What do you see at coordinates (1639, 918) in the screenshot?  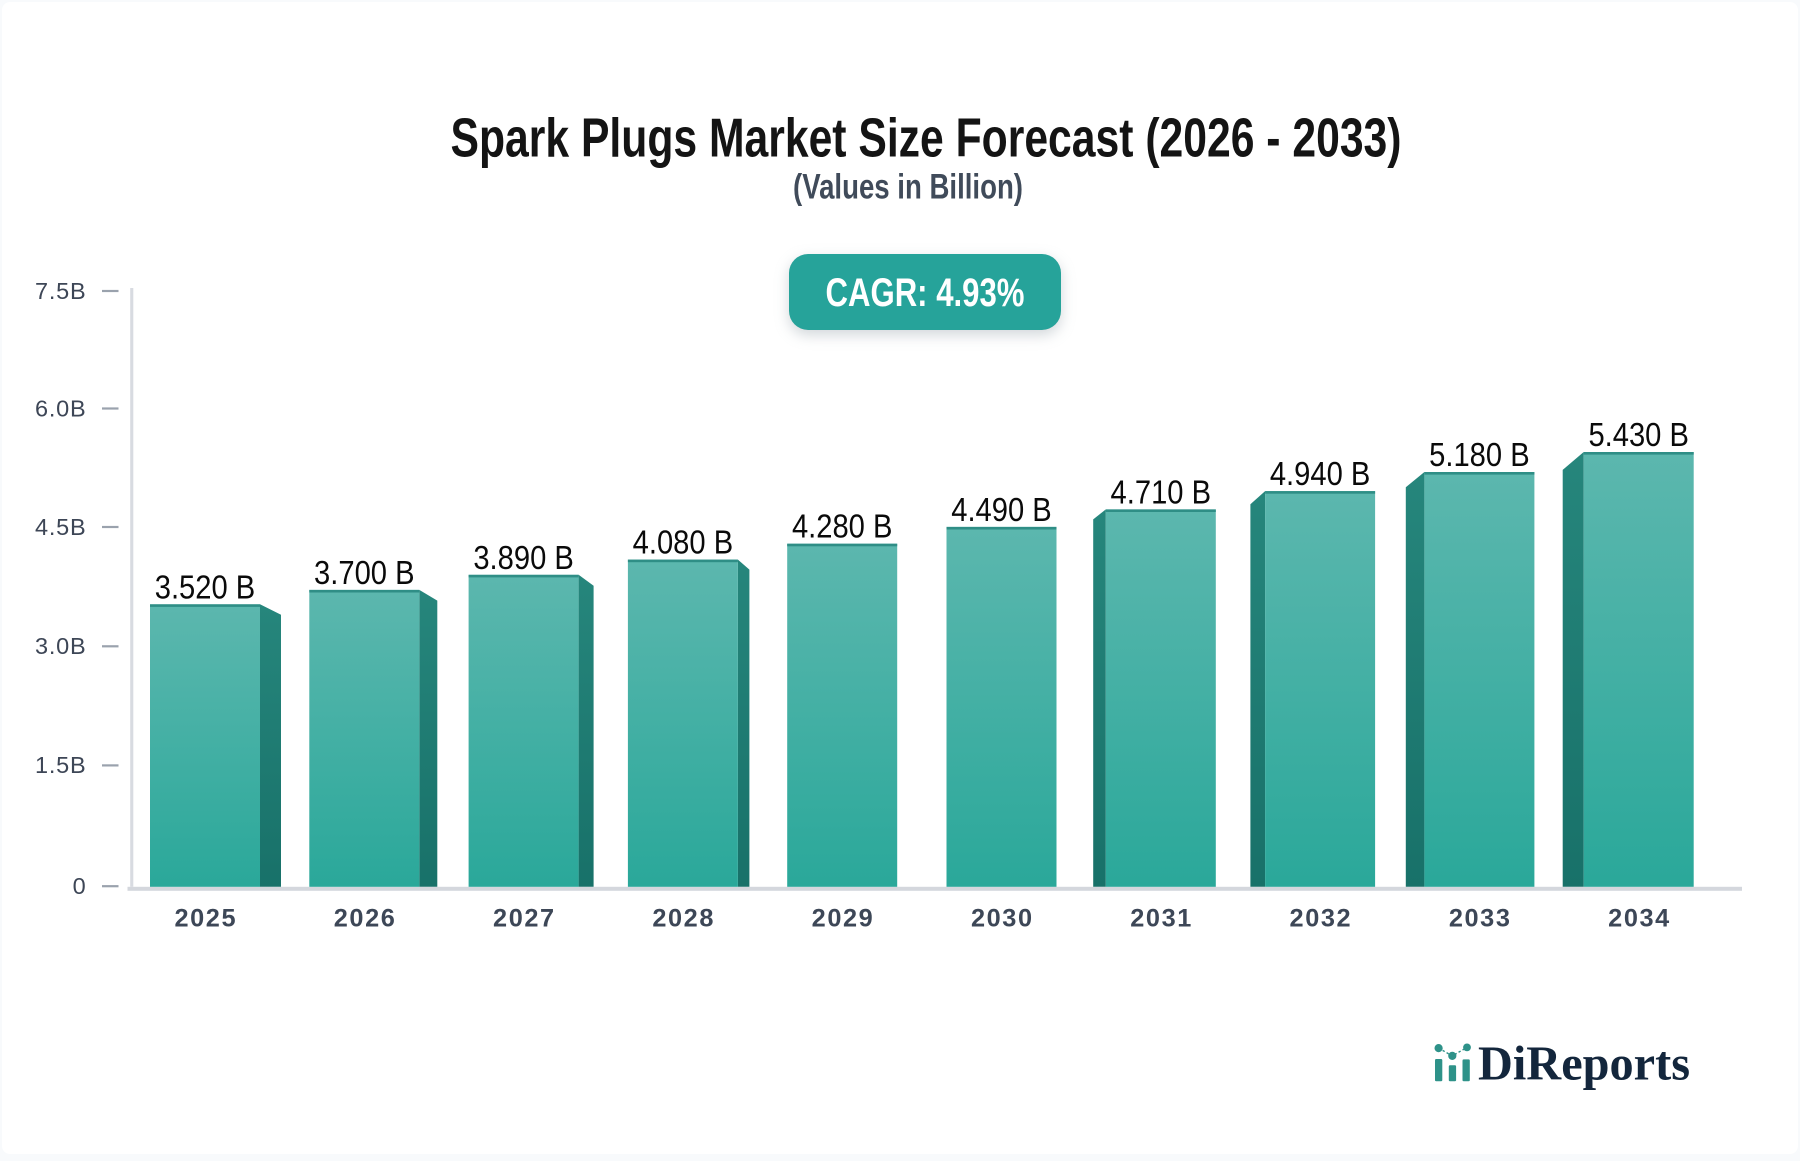 I see `svg-text: 2034` at bounding box center [1639, 918].